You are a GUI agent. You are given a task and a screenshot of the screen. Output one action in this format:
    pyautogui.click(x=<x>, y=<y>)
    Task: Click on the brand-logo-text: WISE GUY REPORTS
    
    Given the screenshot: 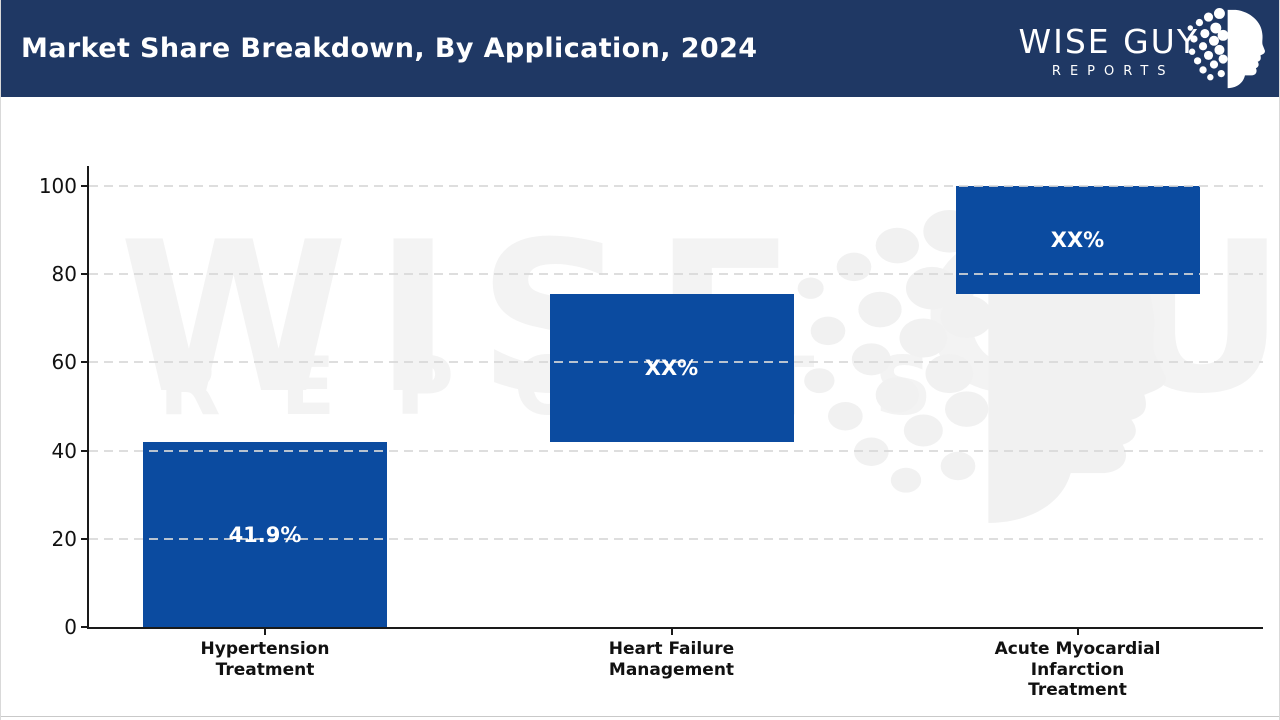 What is the action you would take?
    pyautogui.click(x=1108, y=50)
    